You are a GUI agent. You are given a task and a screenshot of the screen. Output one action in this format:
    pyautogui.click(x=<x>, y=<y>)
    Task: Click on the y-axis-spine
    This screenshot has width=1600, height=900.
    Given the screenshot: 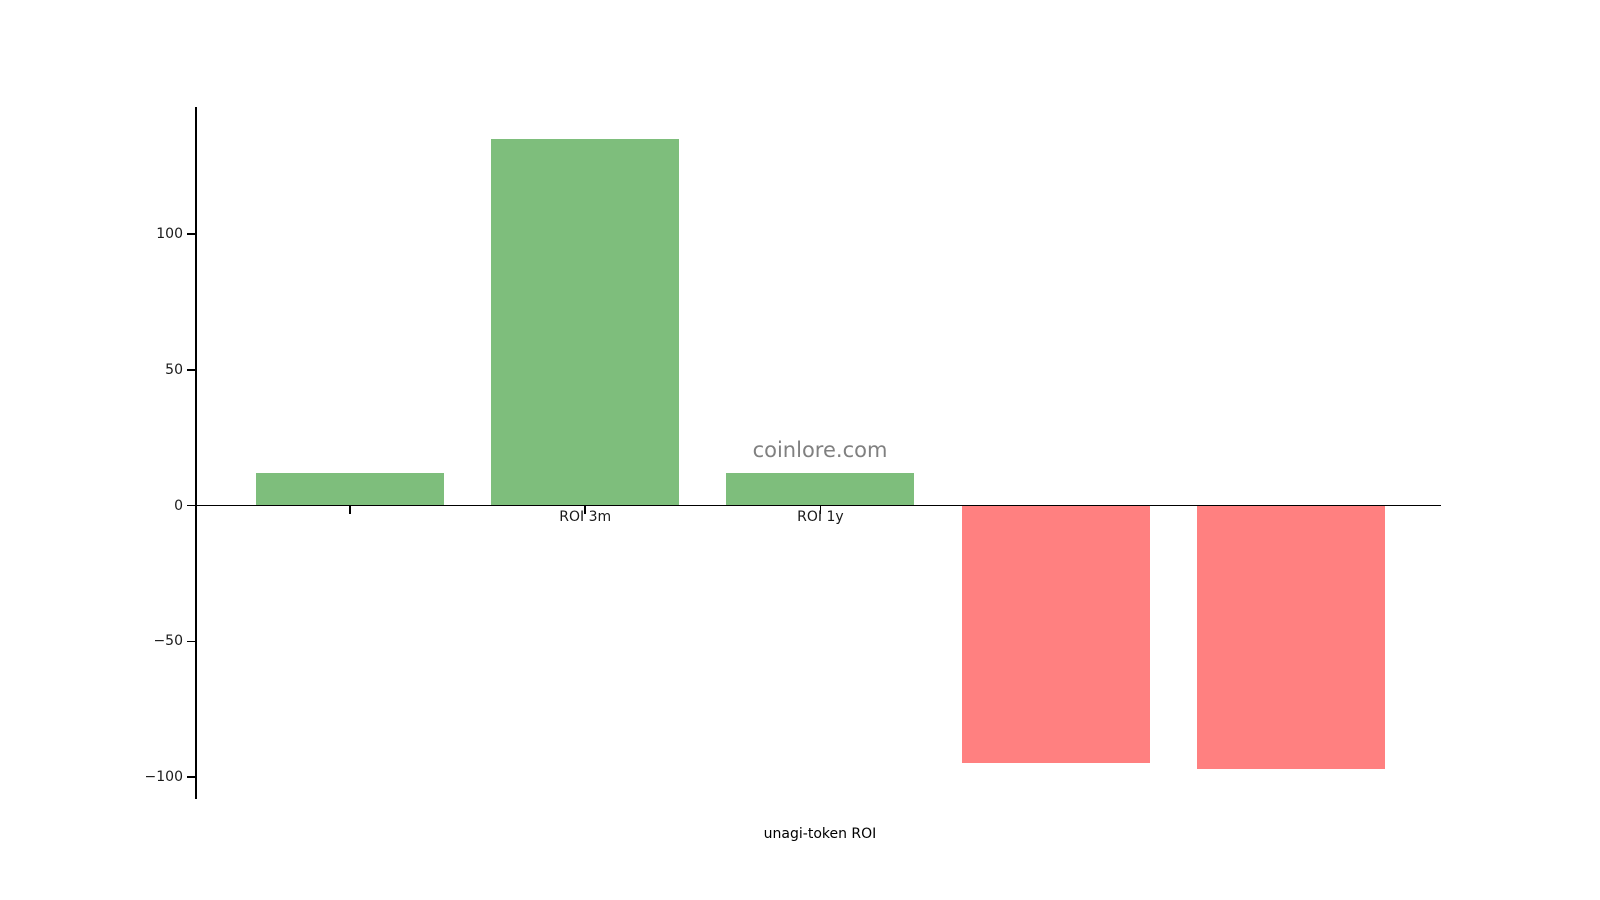 What is the action you would take?
    pyautogui.click(x=196, y=452)
    